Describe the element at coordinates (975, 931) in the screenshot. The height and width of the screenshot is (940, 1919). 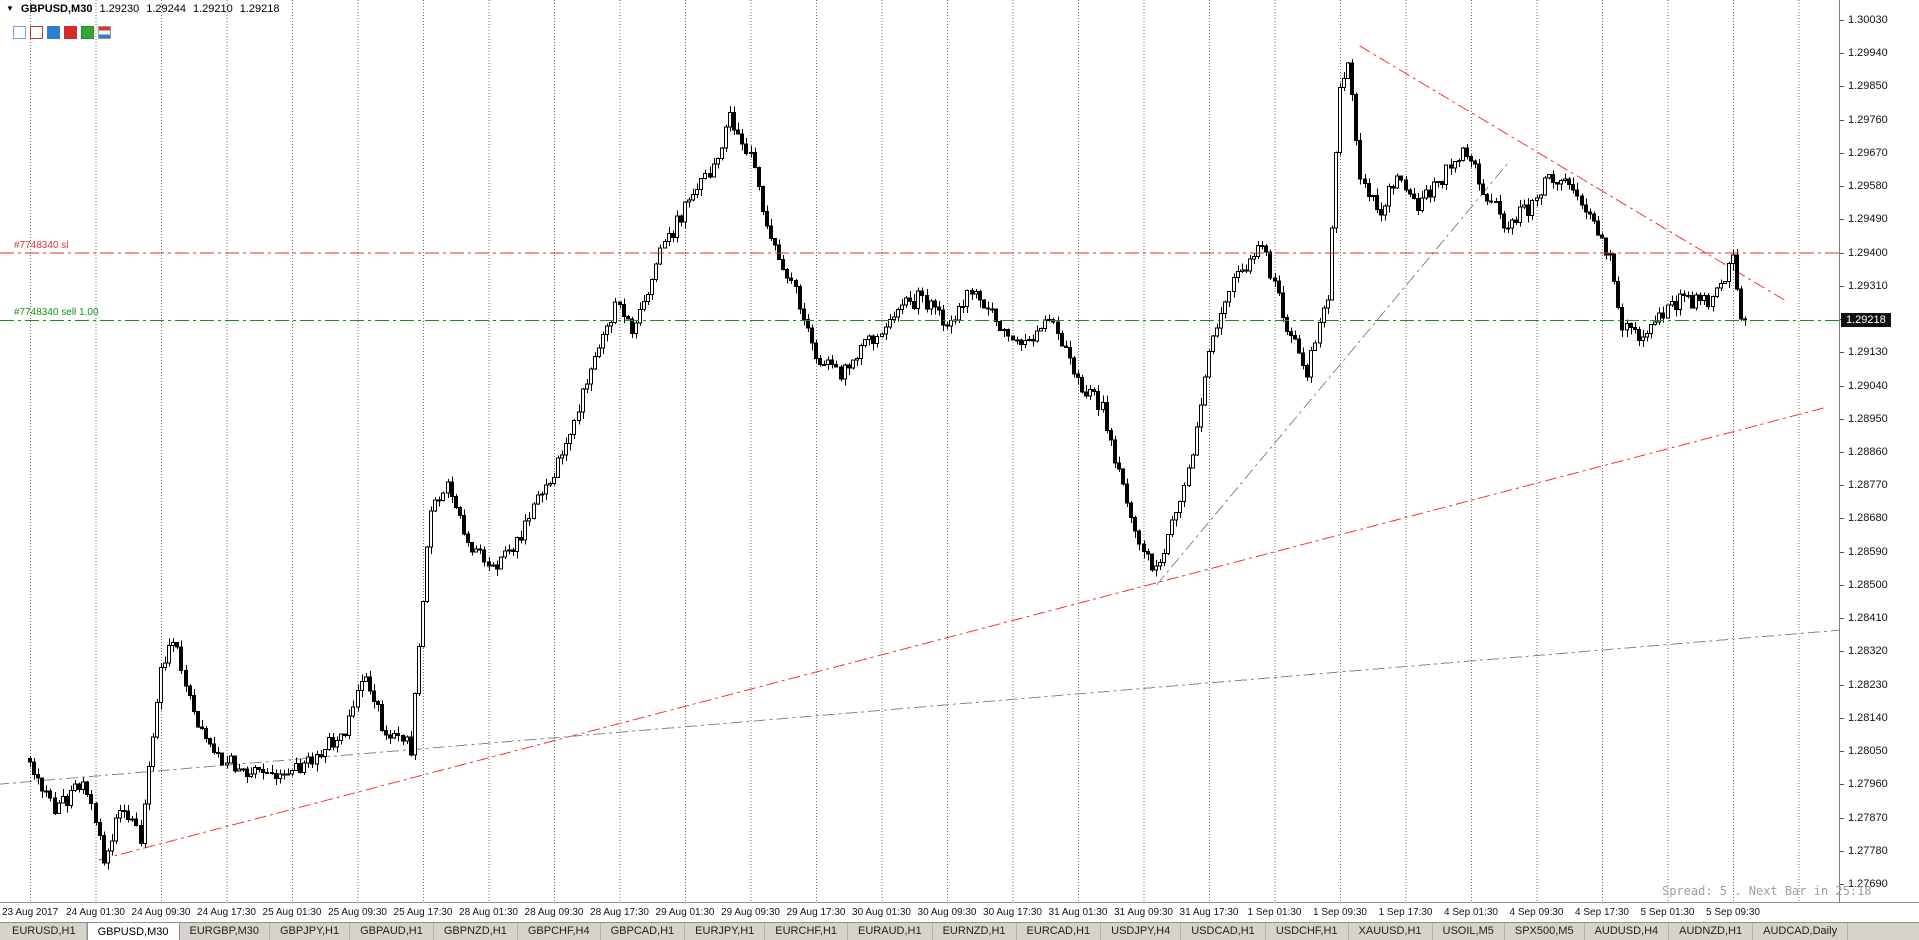
I see `chart-tab: EURNZD,H1` at that location.